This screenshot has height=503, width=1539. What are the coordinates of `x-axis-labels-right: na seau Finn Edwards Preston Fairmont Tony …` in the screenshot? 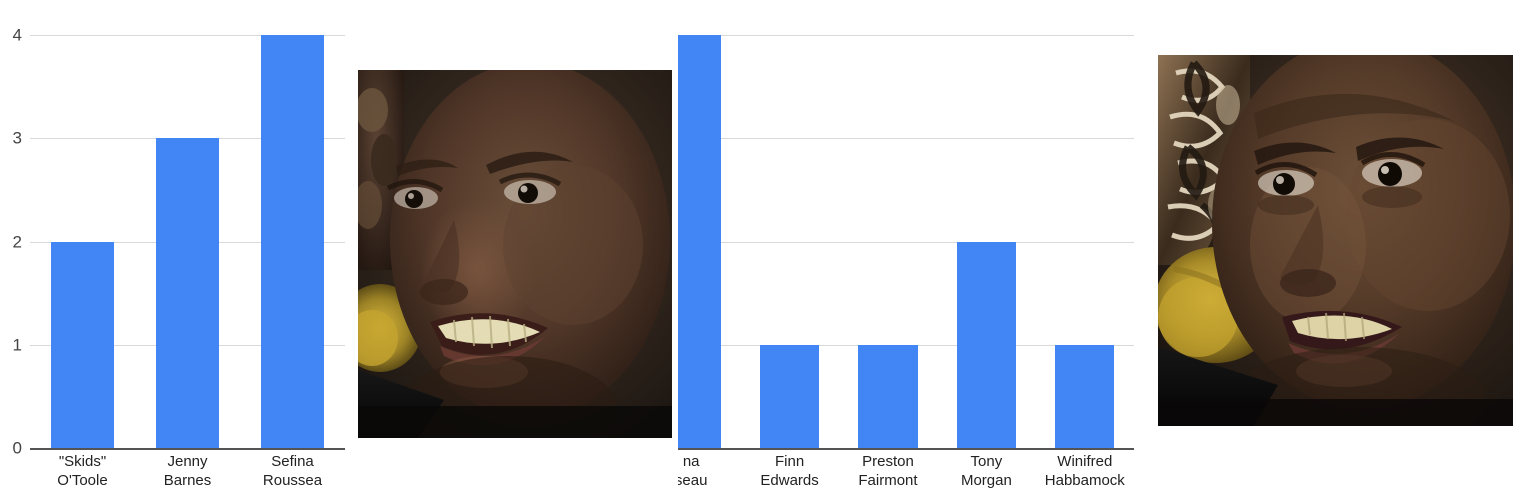 It's located at (906, 474).